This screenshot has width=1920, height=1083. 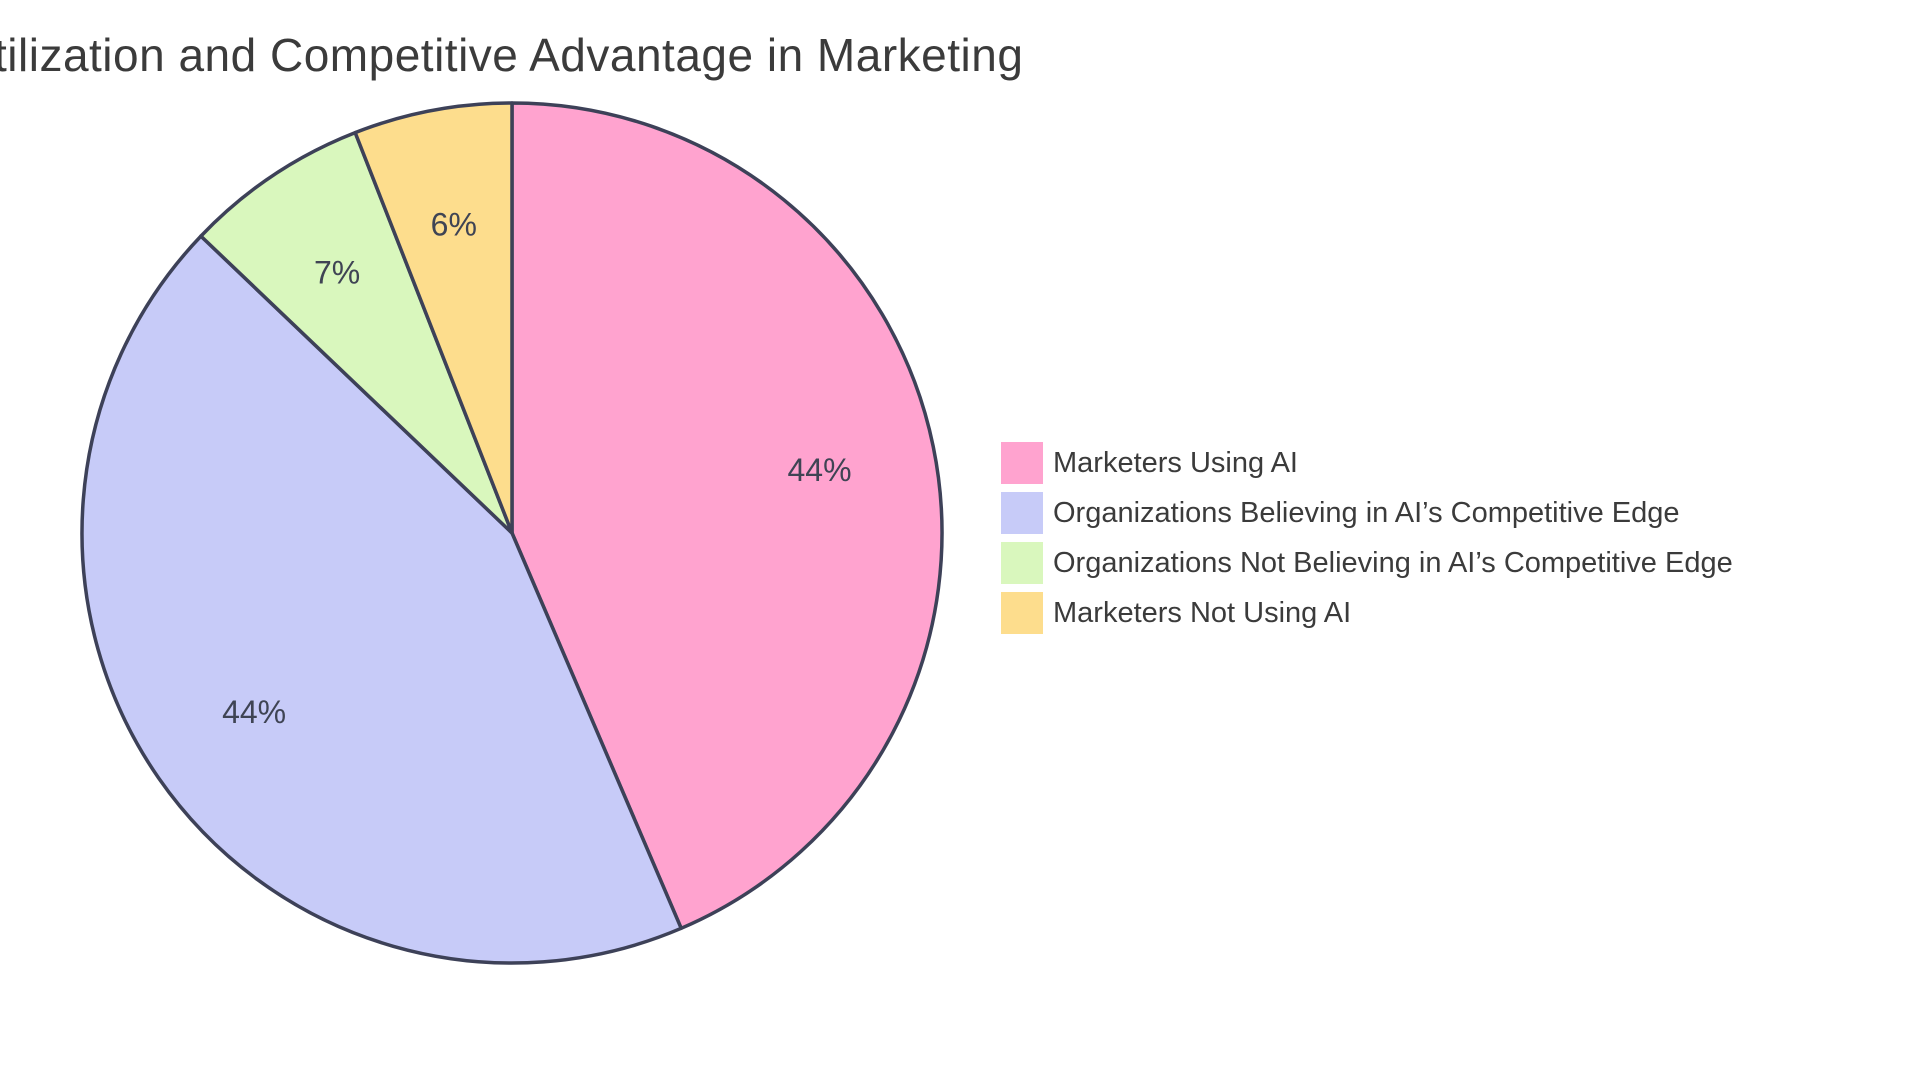 I want to click on legend-label-0: Marketers Using AI, so click(x=1175, y=462).